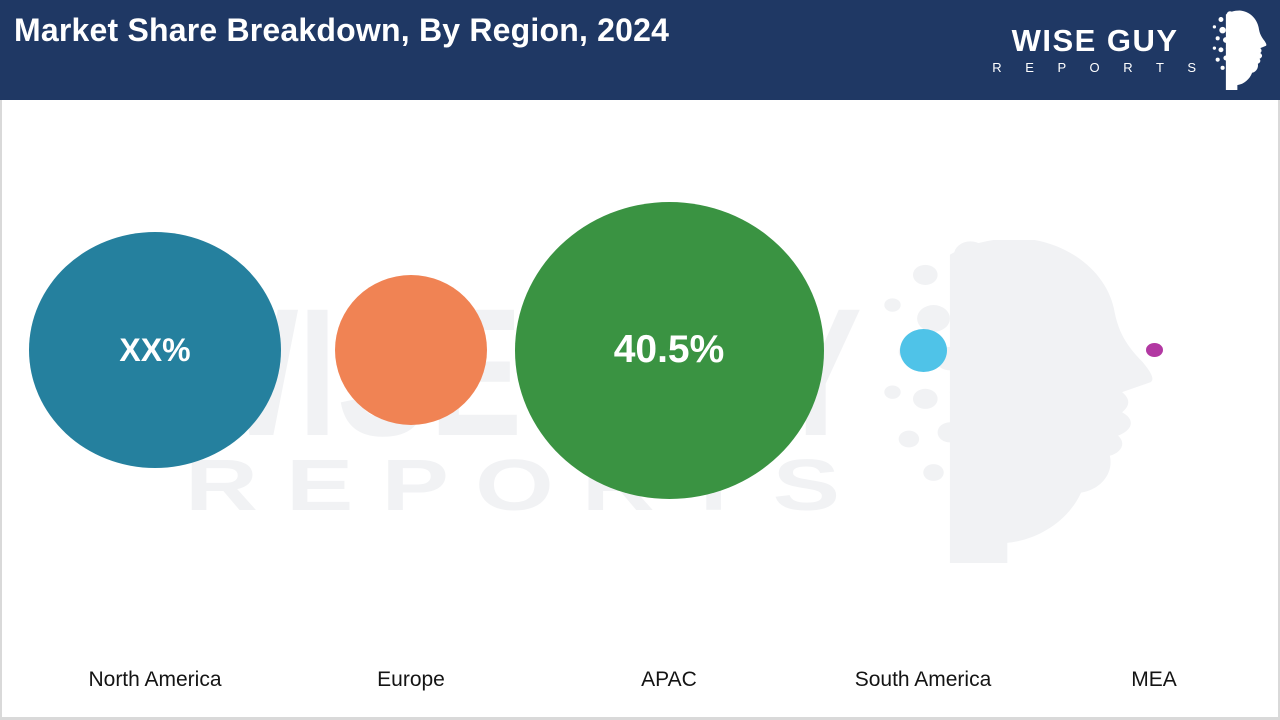 The width and height of the screenshot is (1280, 720). I want to click on wise-guy-reports-logo: WISE GUY R E P O R T S, so click(1132, 45).